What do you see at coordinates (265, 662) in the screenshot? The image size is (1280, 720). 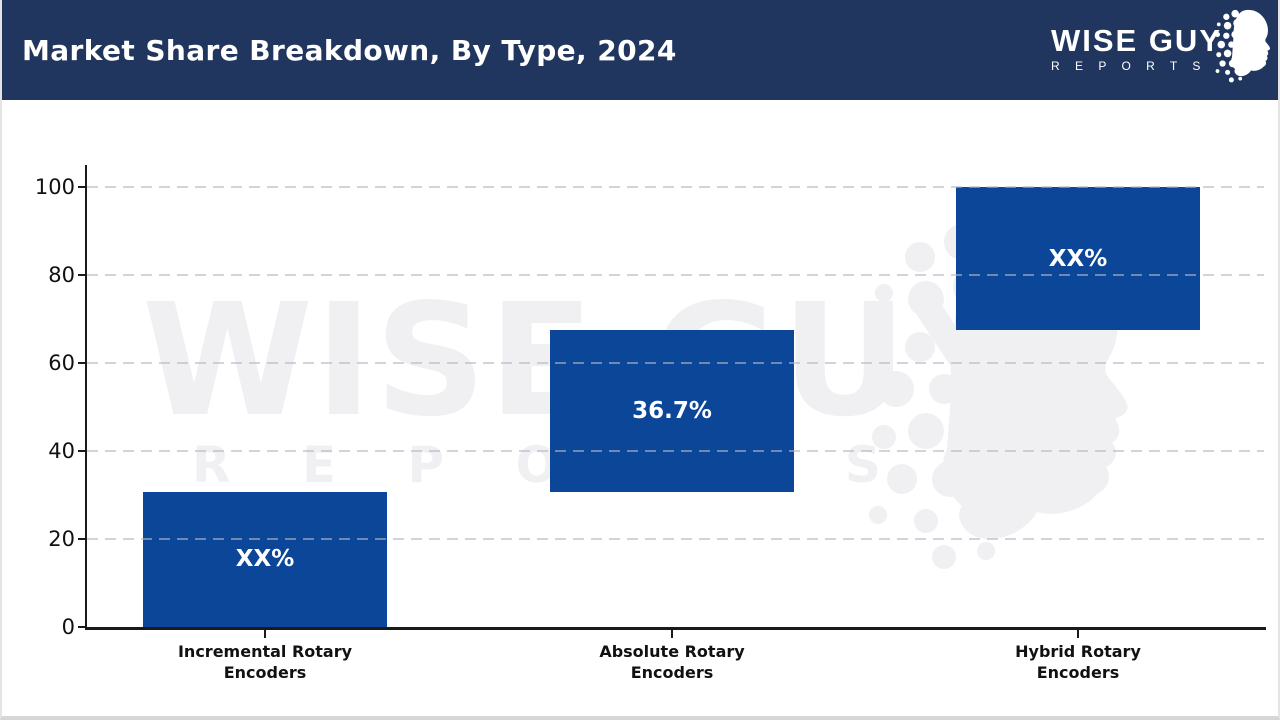 I see `category-label: Incremental Rotary Encoders` at bounding box center [265, 662].